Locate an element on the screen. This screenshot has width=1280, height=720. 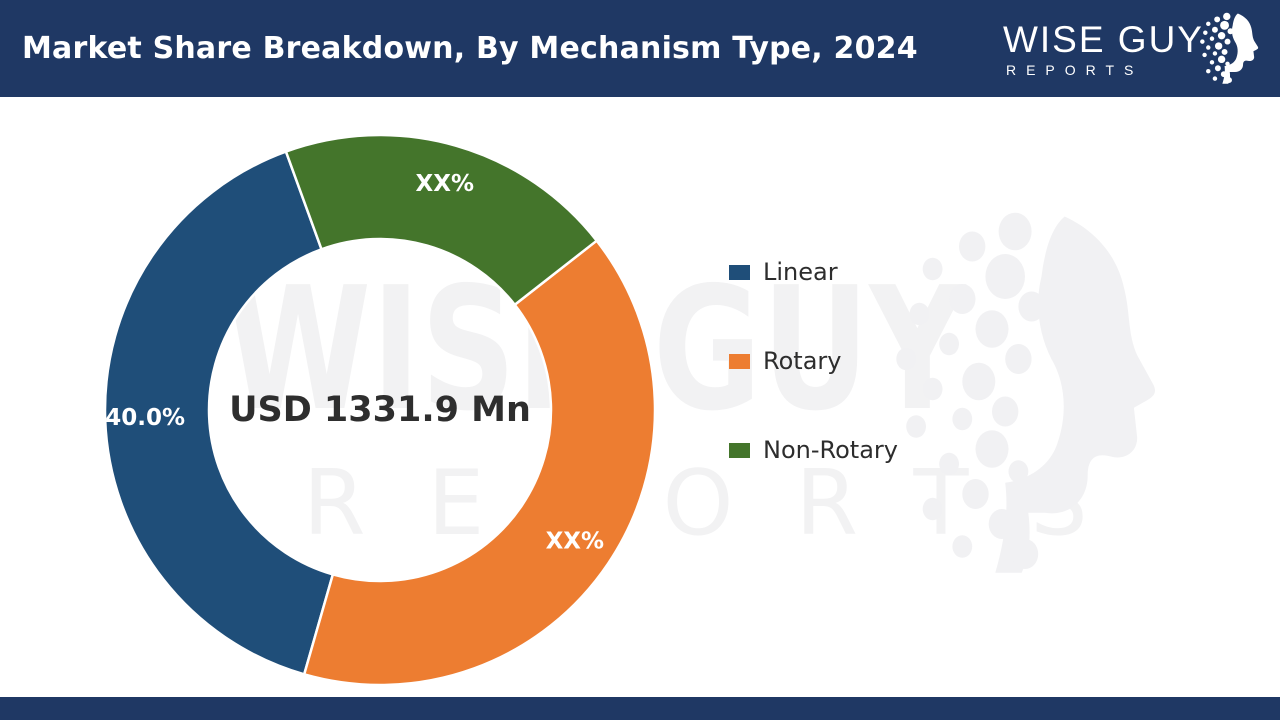
legend-label-rotary: Rotary is located at coordinates (802, 361).